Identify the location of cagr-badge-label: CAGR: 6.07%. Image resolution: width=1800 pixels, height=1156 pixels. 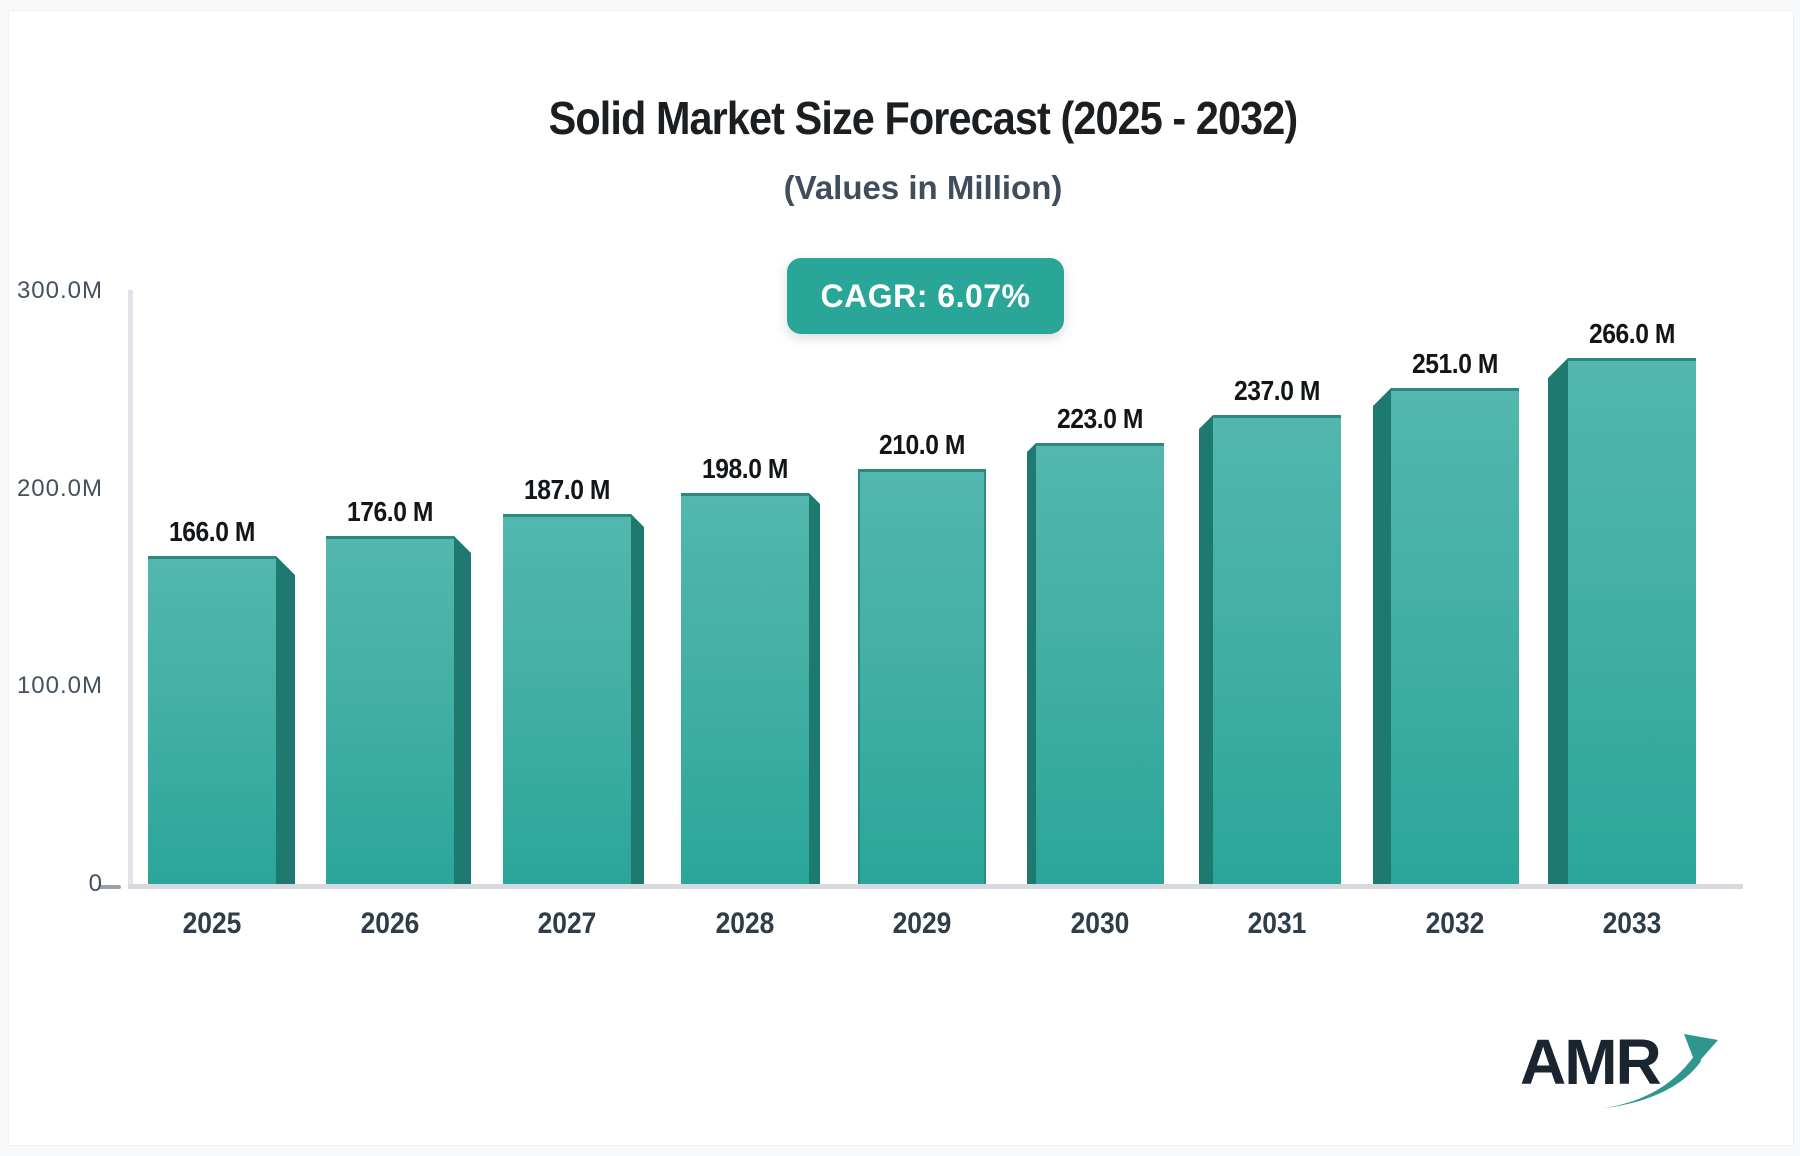
(925, 295).